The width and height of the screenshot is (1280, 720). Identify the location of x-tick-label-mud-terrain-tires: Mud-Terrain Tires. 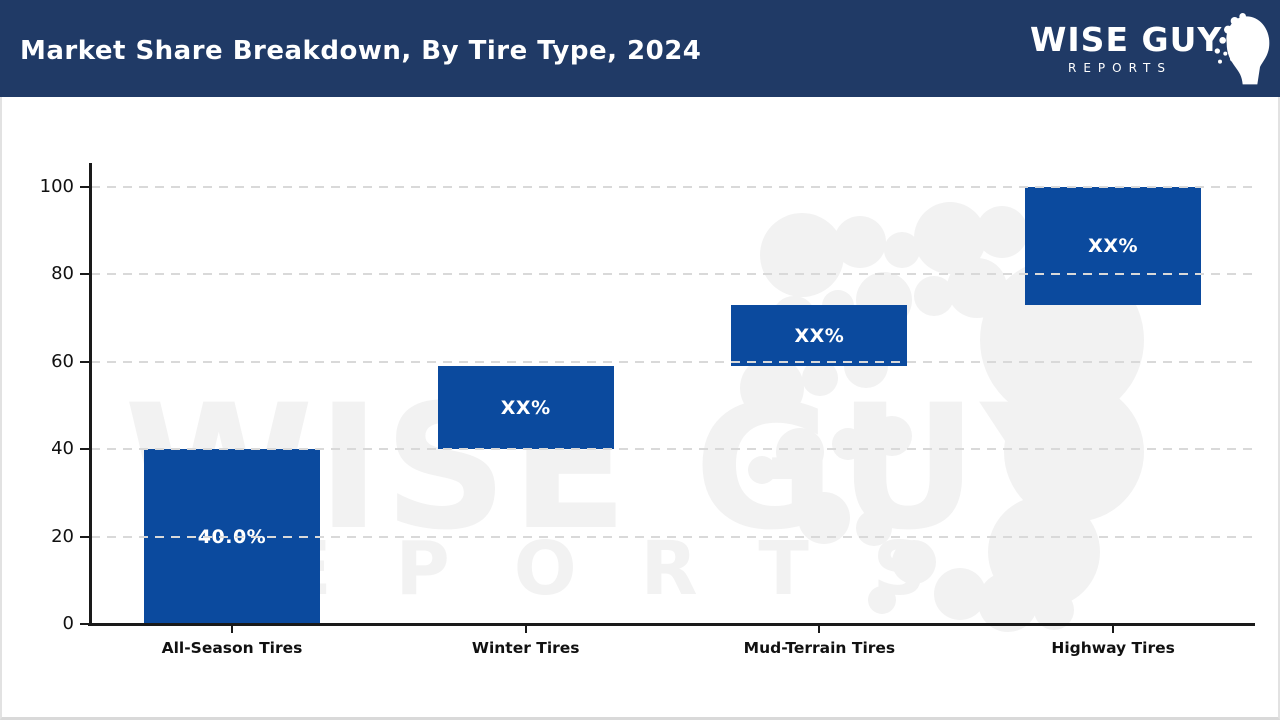
(819, 648).